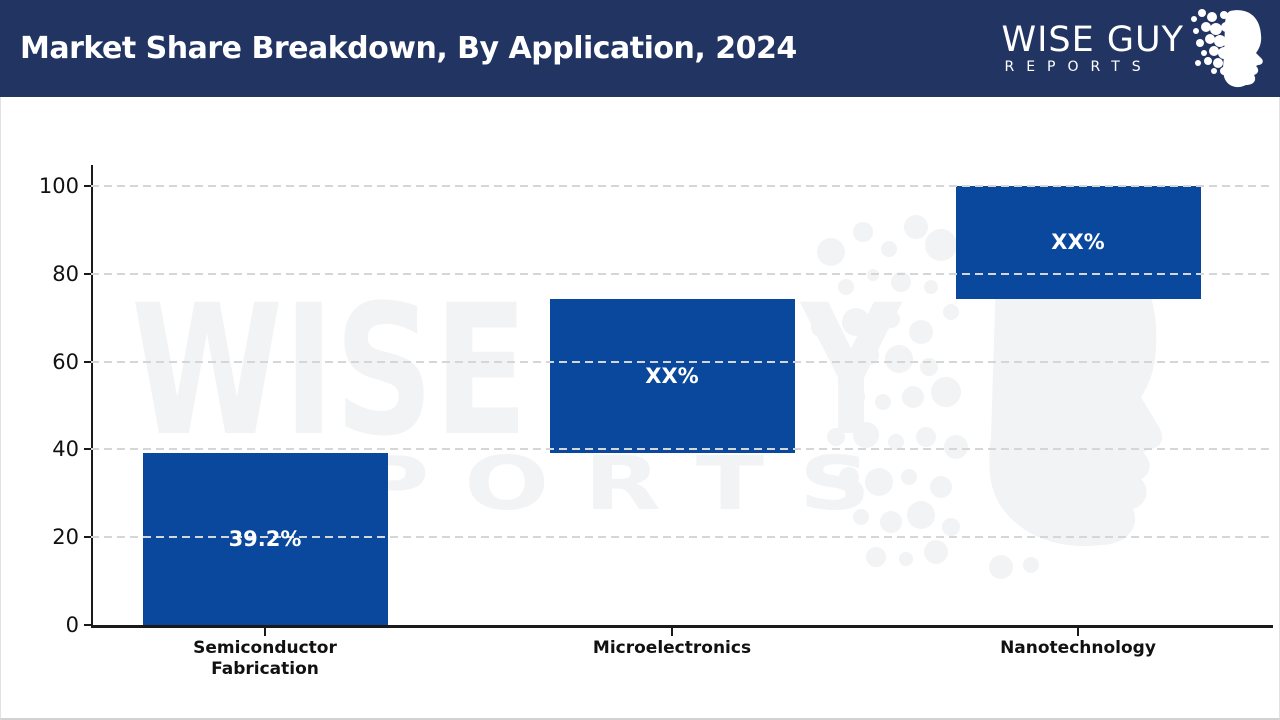 The width and height of the screenshot is (1280, 720). I want to click on logo-subtitle: REPORTS, so click(1078, 67).